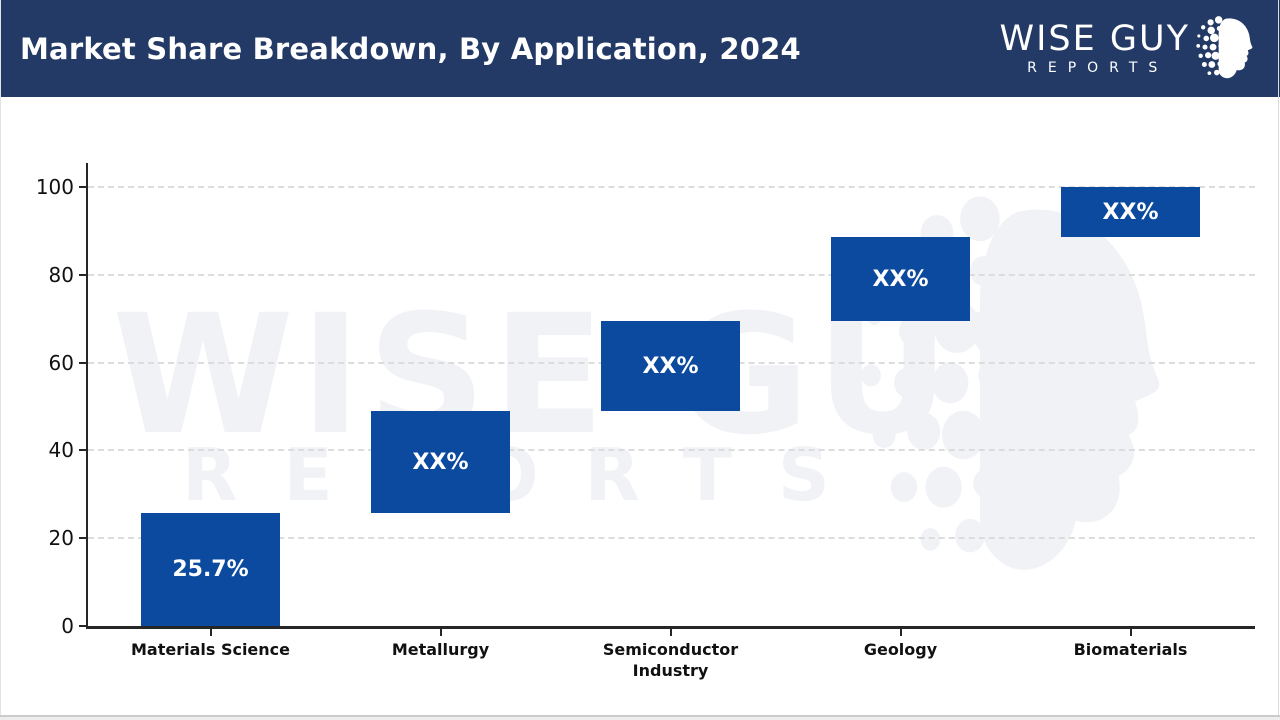 The height and width of the screenshot is (720, 1280). I want to click on x-axis-category-label: Semiconductor Industry, so click(670, 660).